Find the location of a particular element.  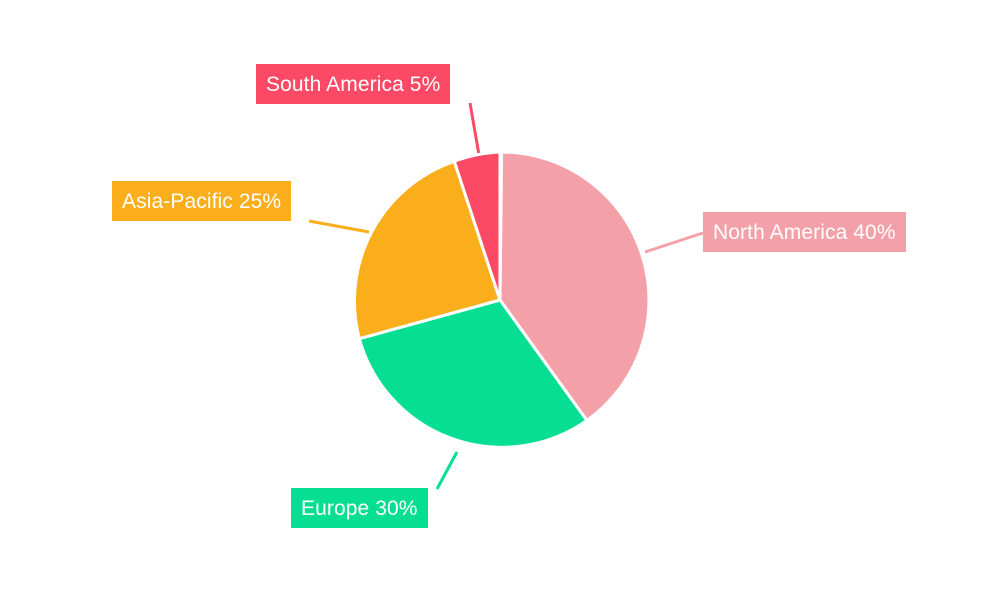

pie-slices is located at coordinates (501, 299).